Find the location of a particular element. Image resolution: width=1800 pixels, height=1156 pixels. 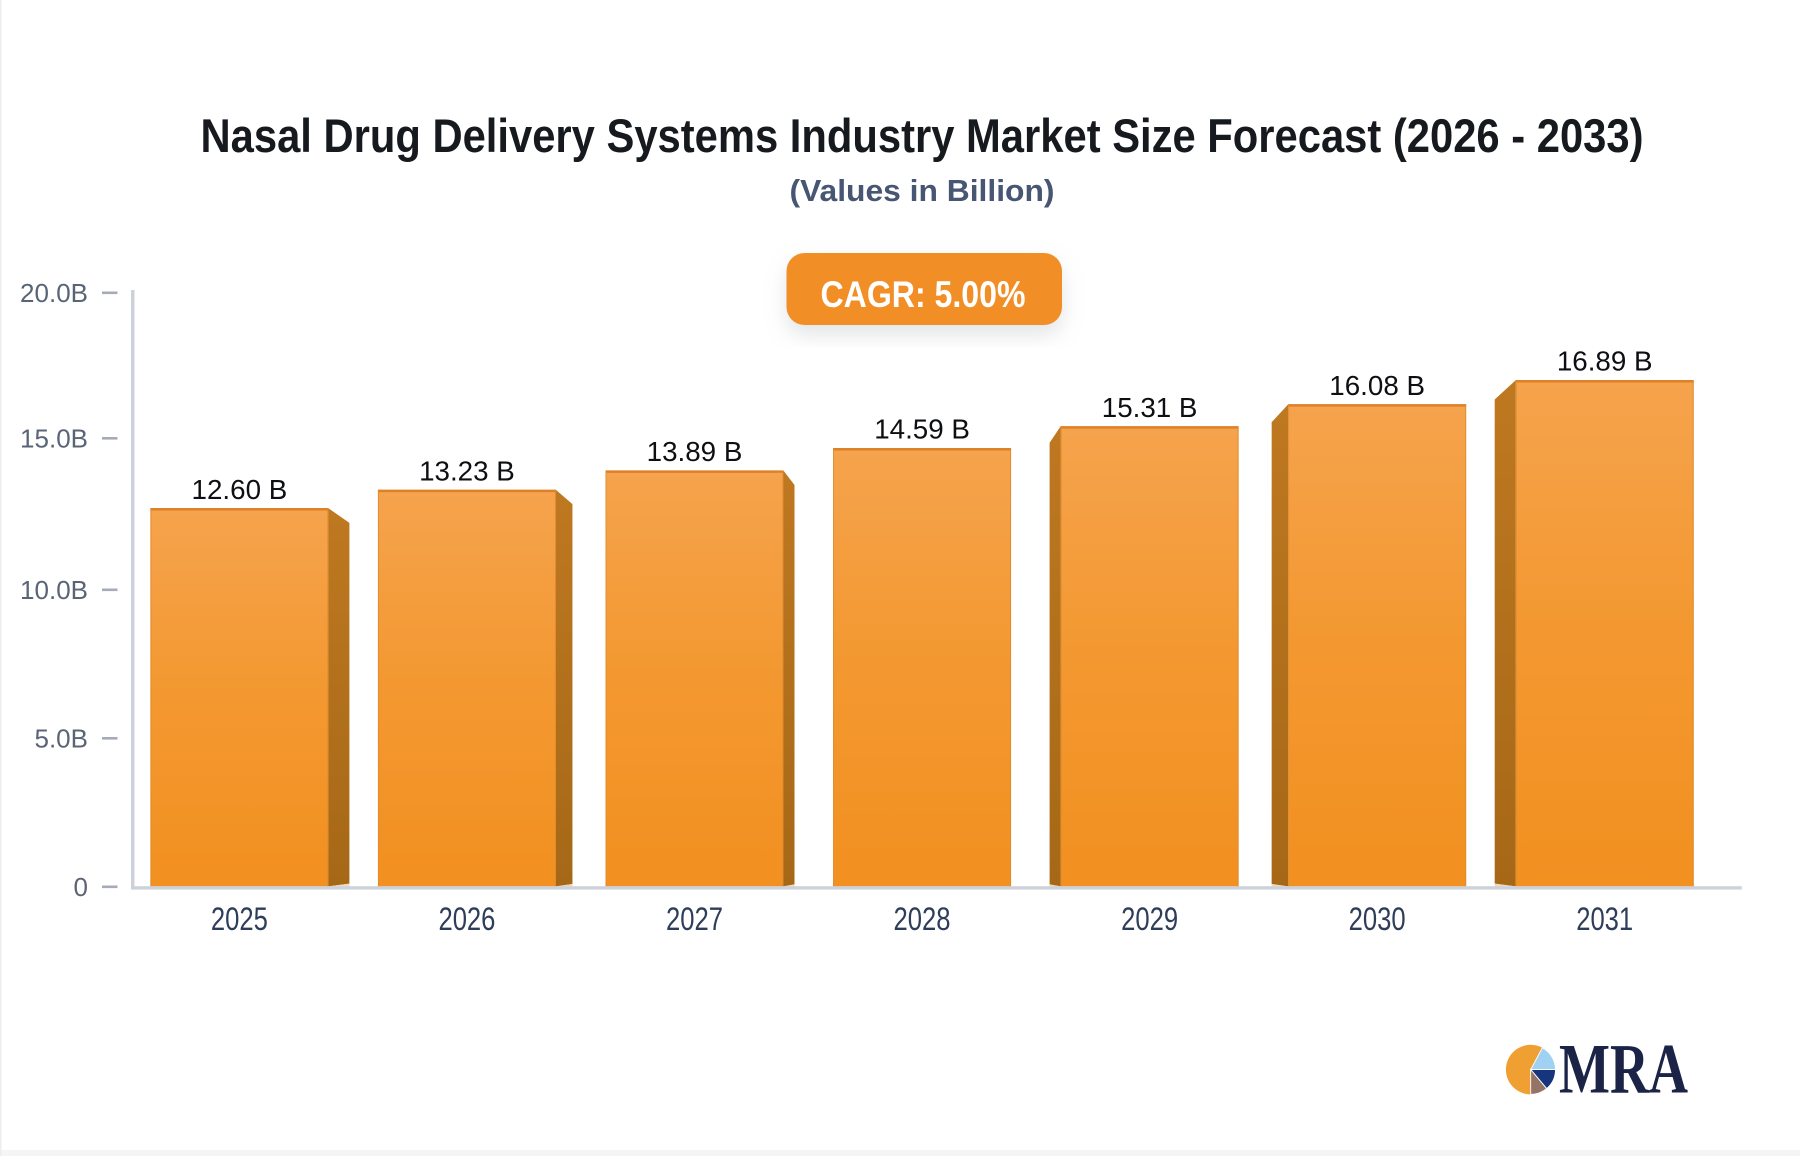

svg-text: 5.0B is located at coordinates (62, 738).